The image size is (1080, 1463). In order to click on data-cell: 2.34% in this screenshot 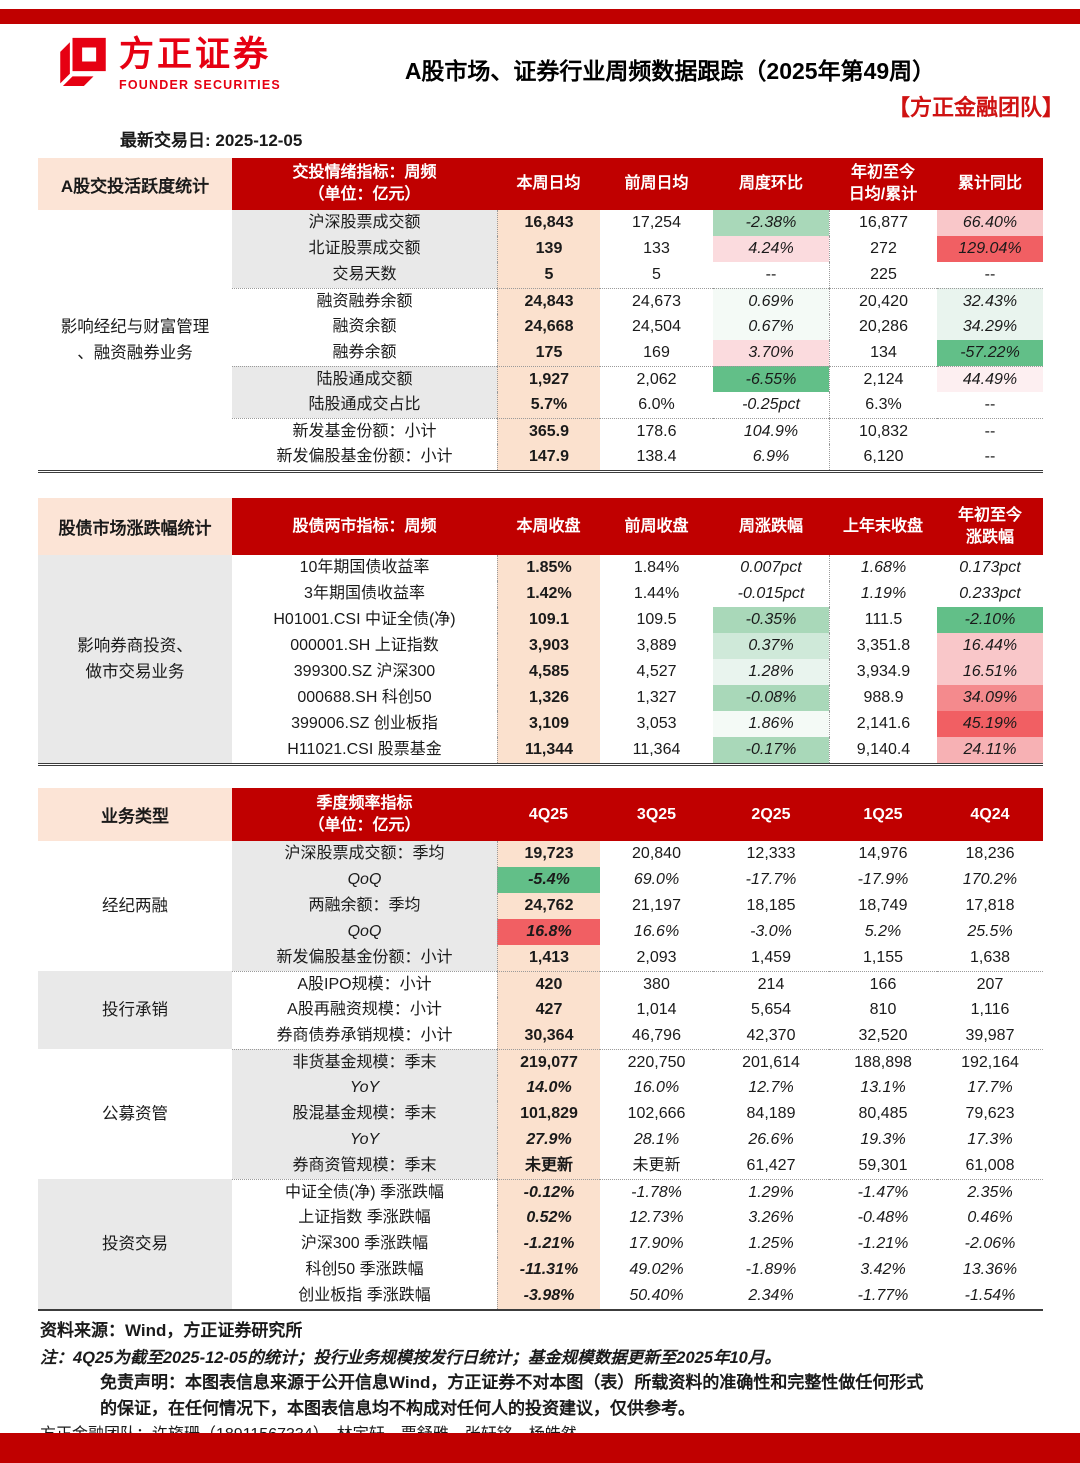, I will do `click(771, 1295)`.